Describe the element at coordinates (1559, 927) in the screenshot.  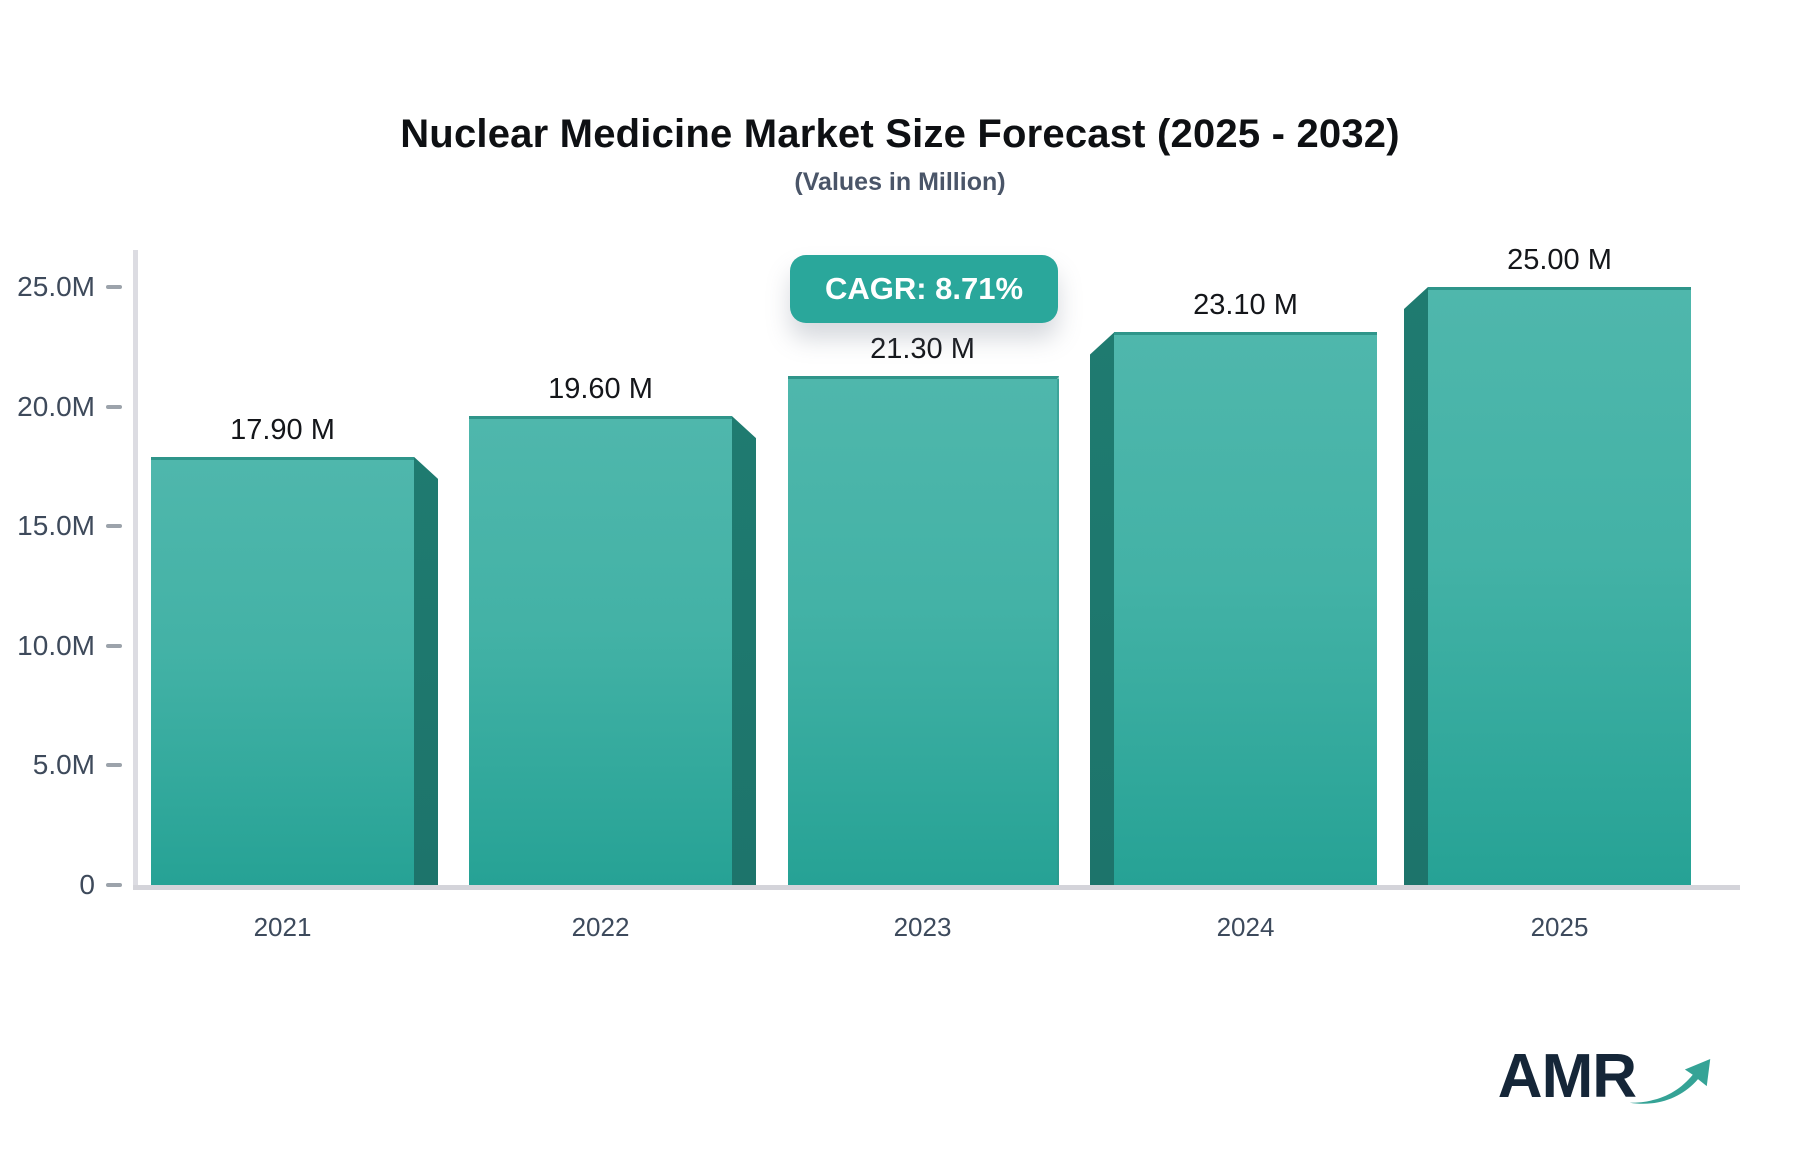
I see `x-axis-label: 2025` at that location.